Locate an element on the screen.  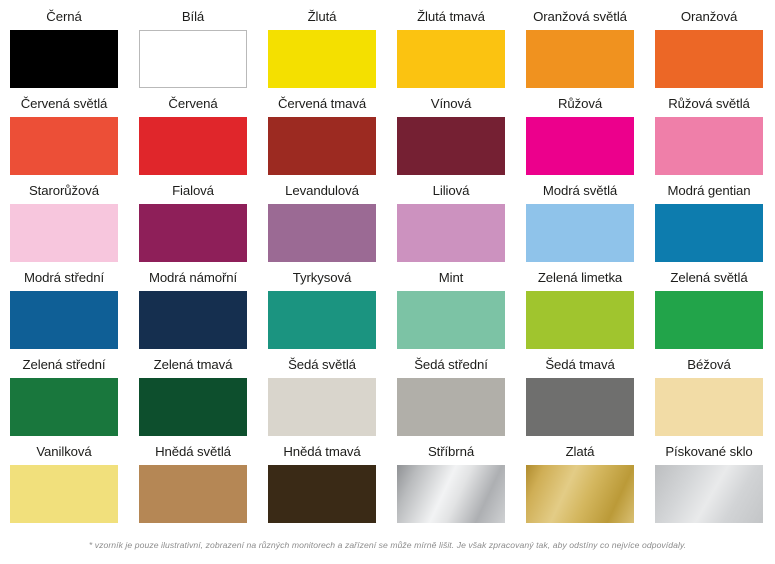
swatch-cell: Zelená tmavá is located at coordinates (193, 395).